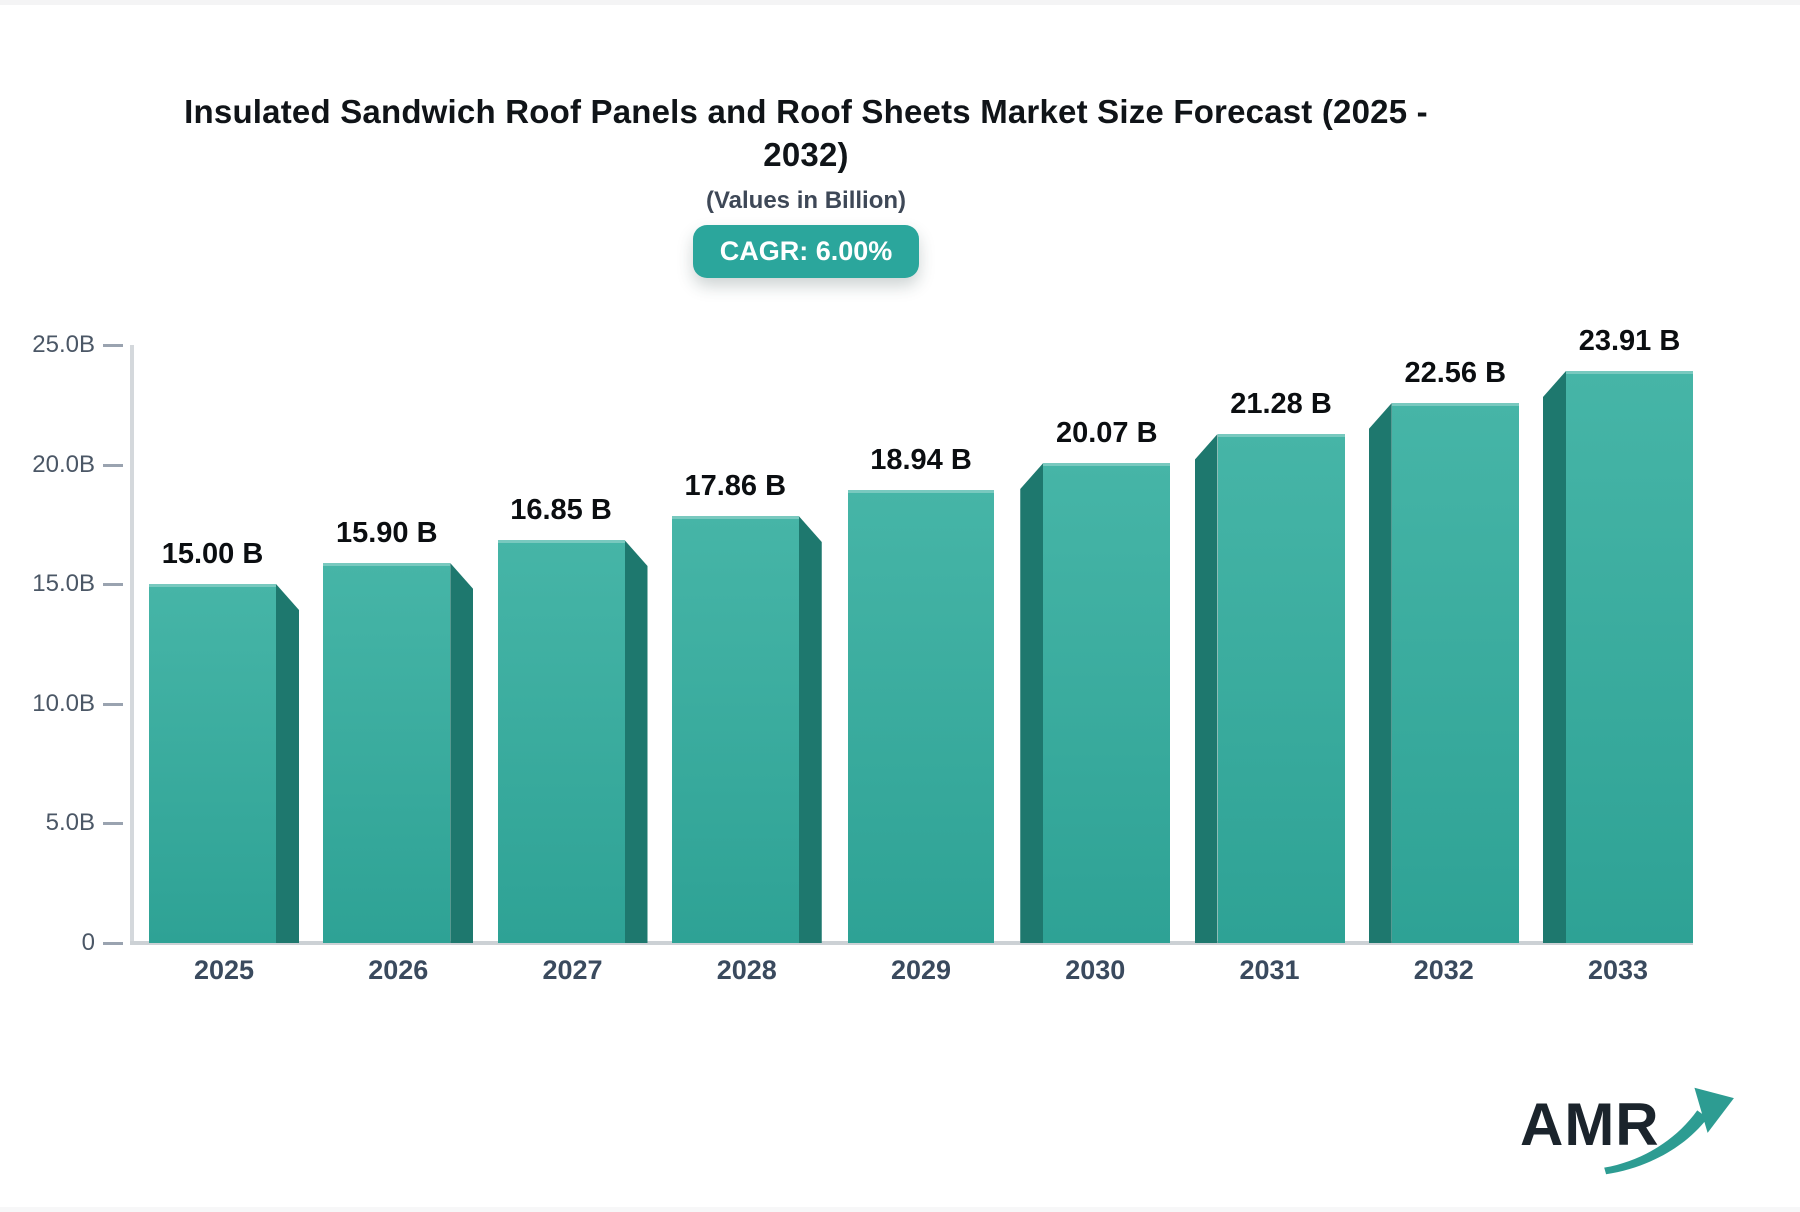 This screenshot has height=1212, width=1800. I want to click on bar-value-label: 20.07 B, so click(1106, 433).